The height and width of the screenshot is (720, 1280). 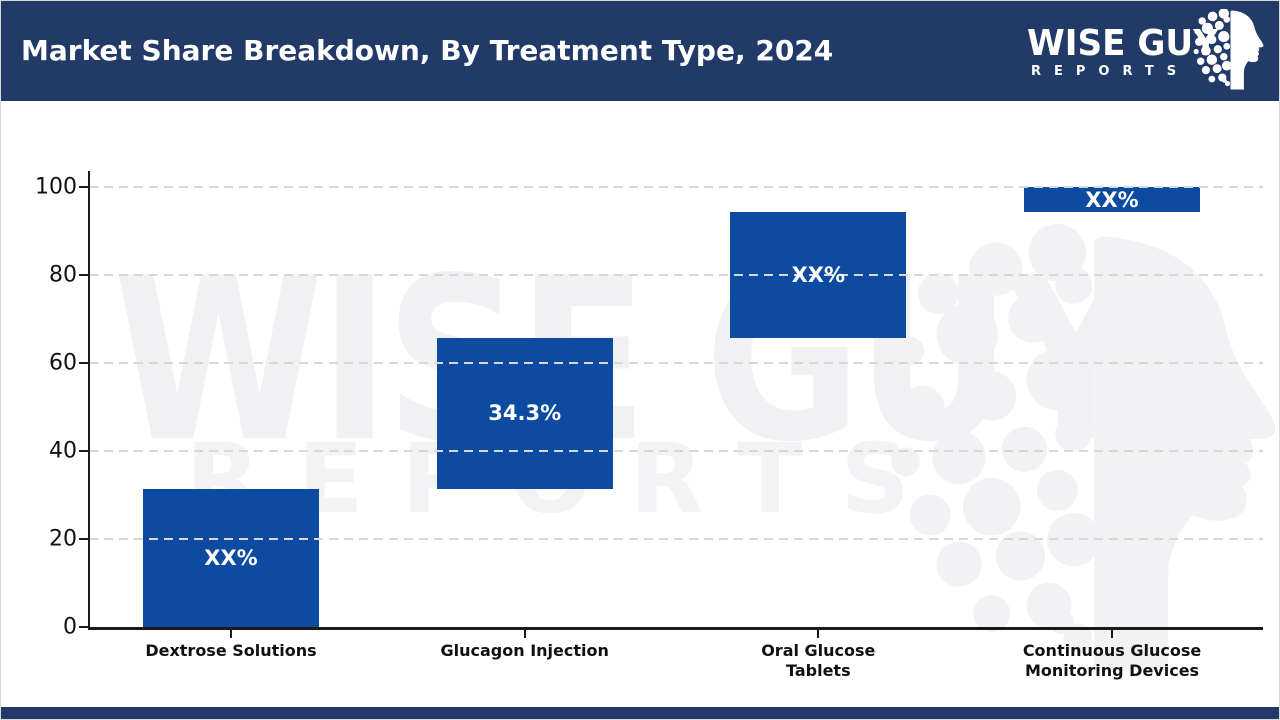 I want to click on logo: WISE GUY REPORTS, so click(x=1146, y=51).